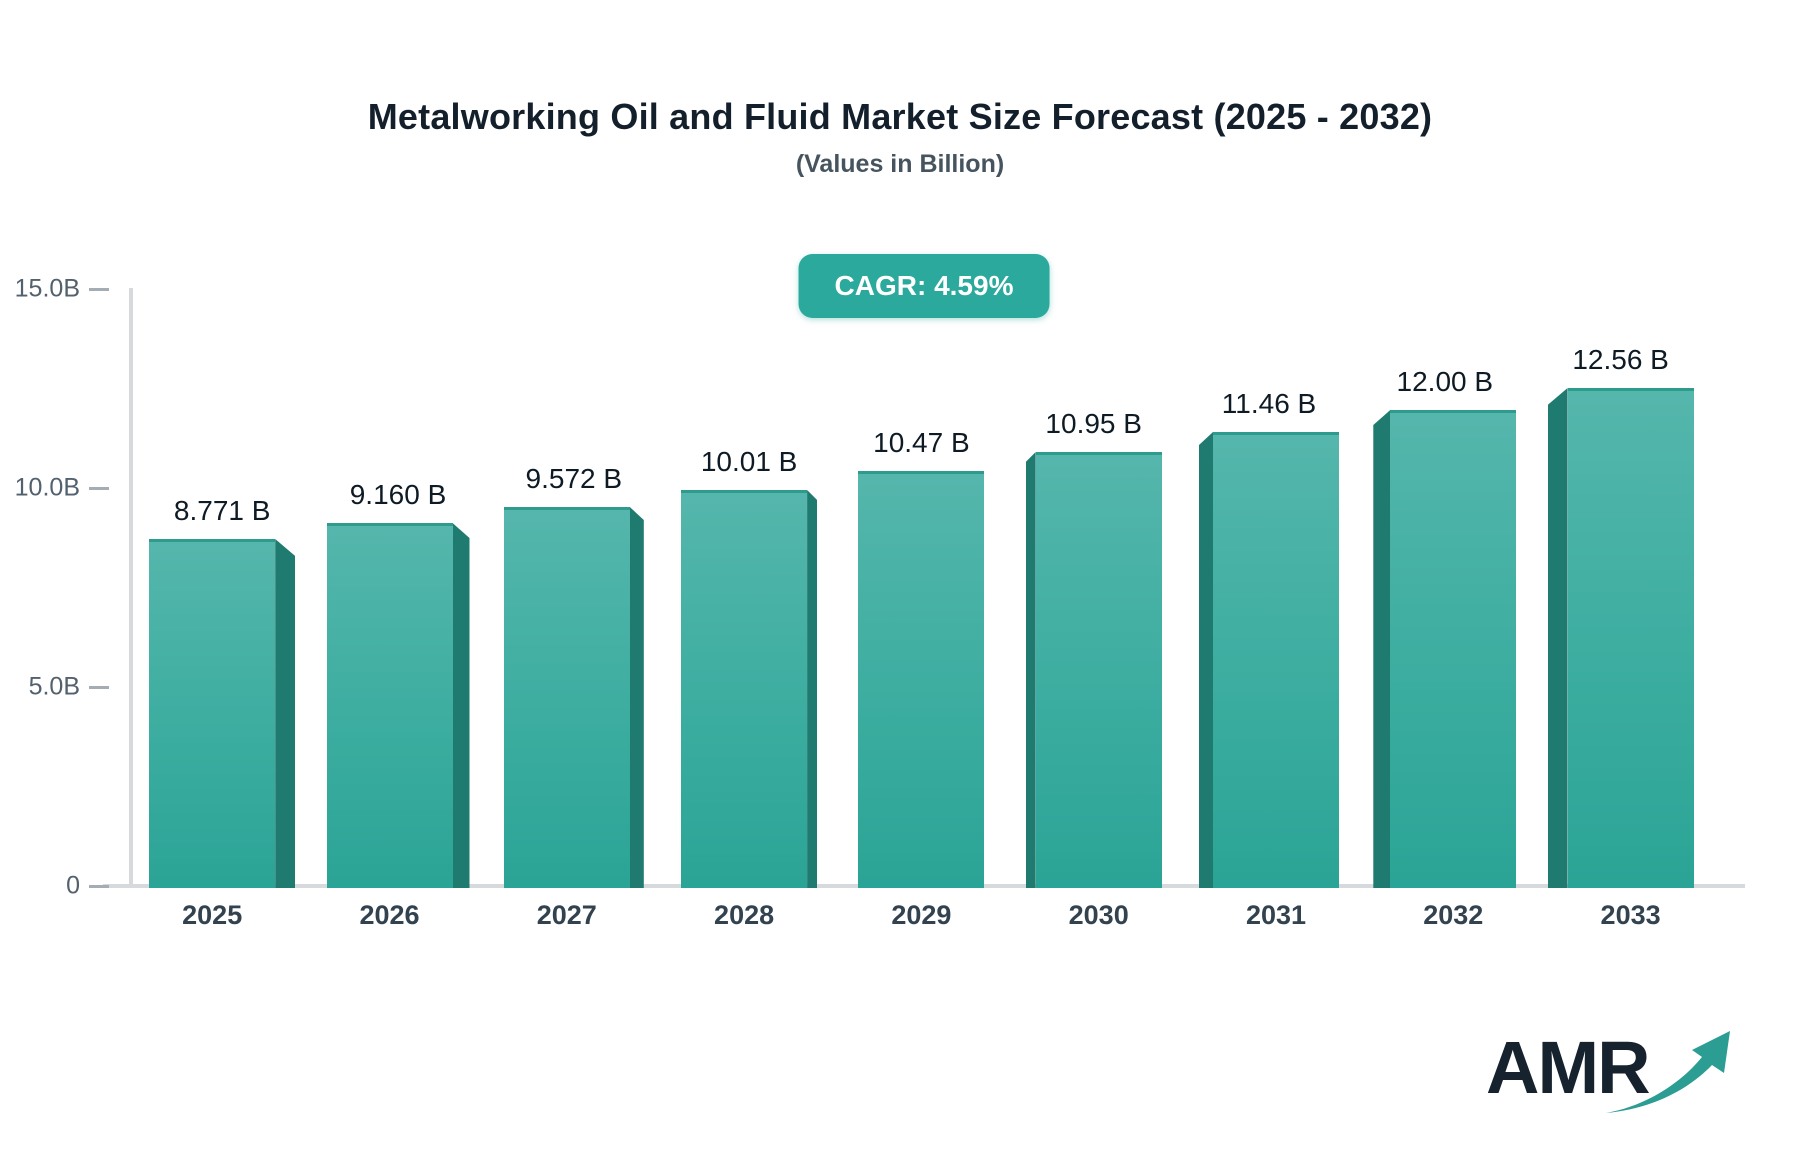 The width and height of the screenshot is (1800, 1156). Describe the element at coordinates (1620, 359) in the screenshot. I see `bar-value-label: 12.56 B` at that location.